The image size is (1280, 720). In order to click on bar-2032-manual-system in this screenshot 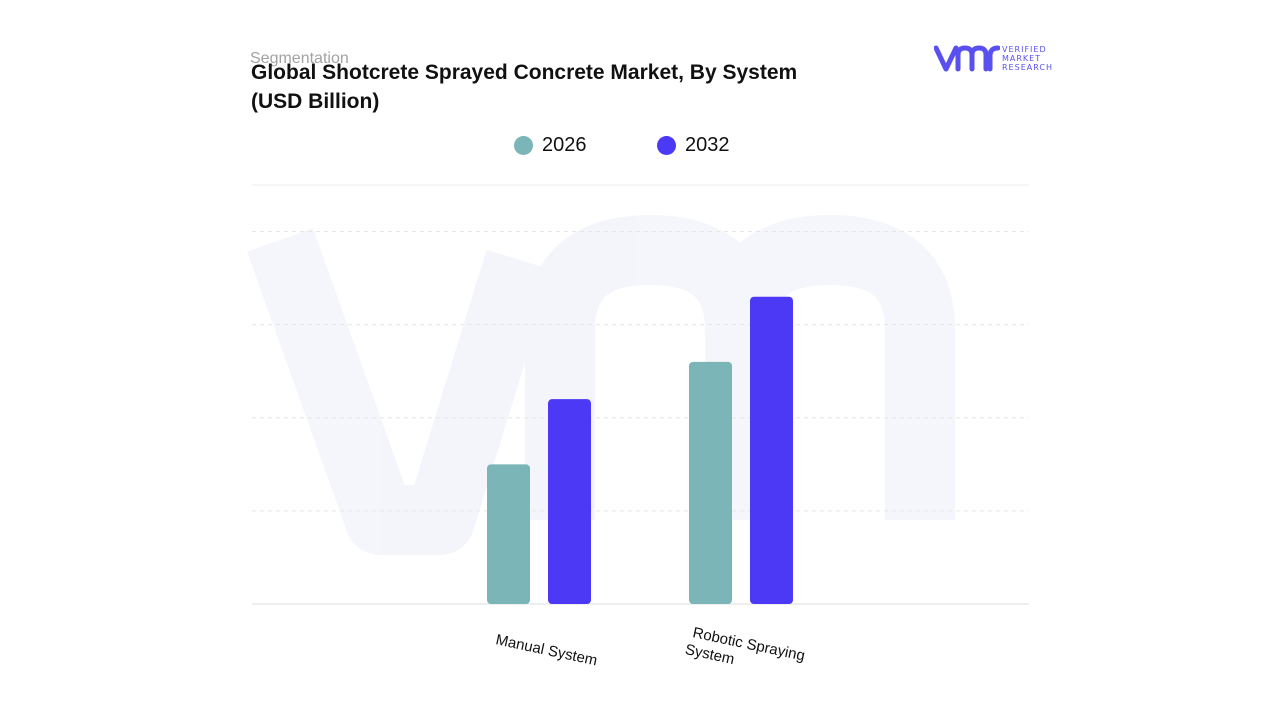, I will do `click(569, 501)`.